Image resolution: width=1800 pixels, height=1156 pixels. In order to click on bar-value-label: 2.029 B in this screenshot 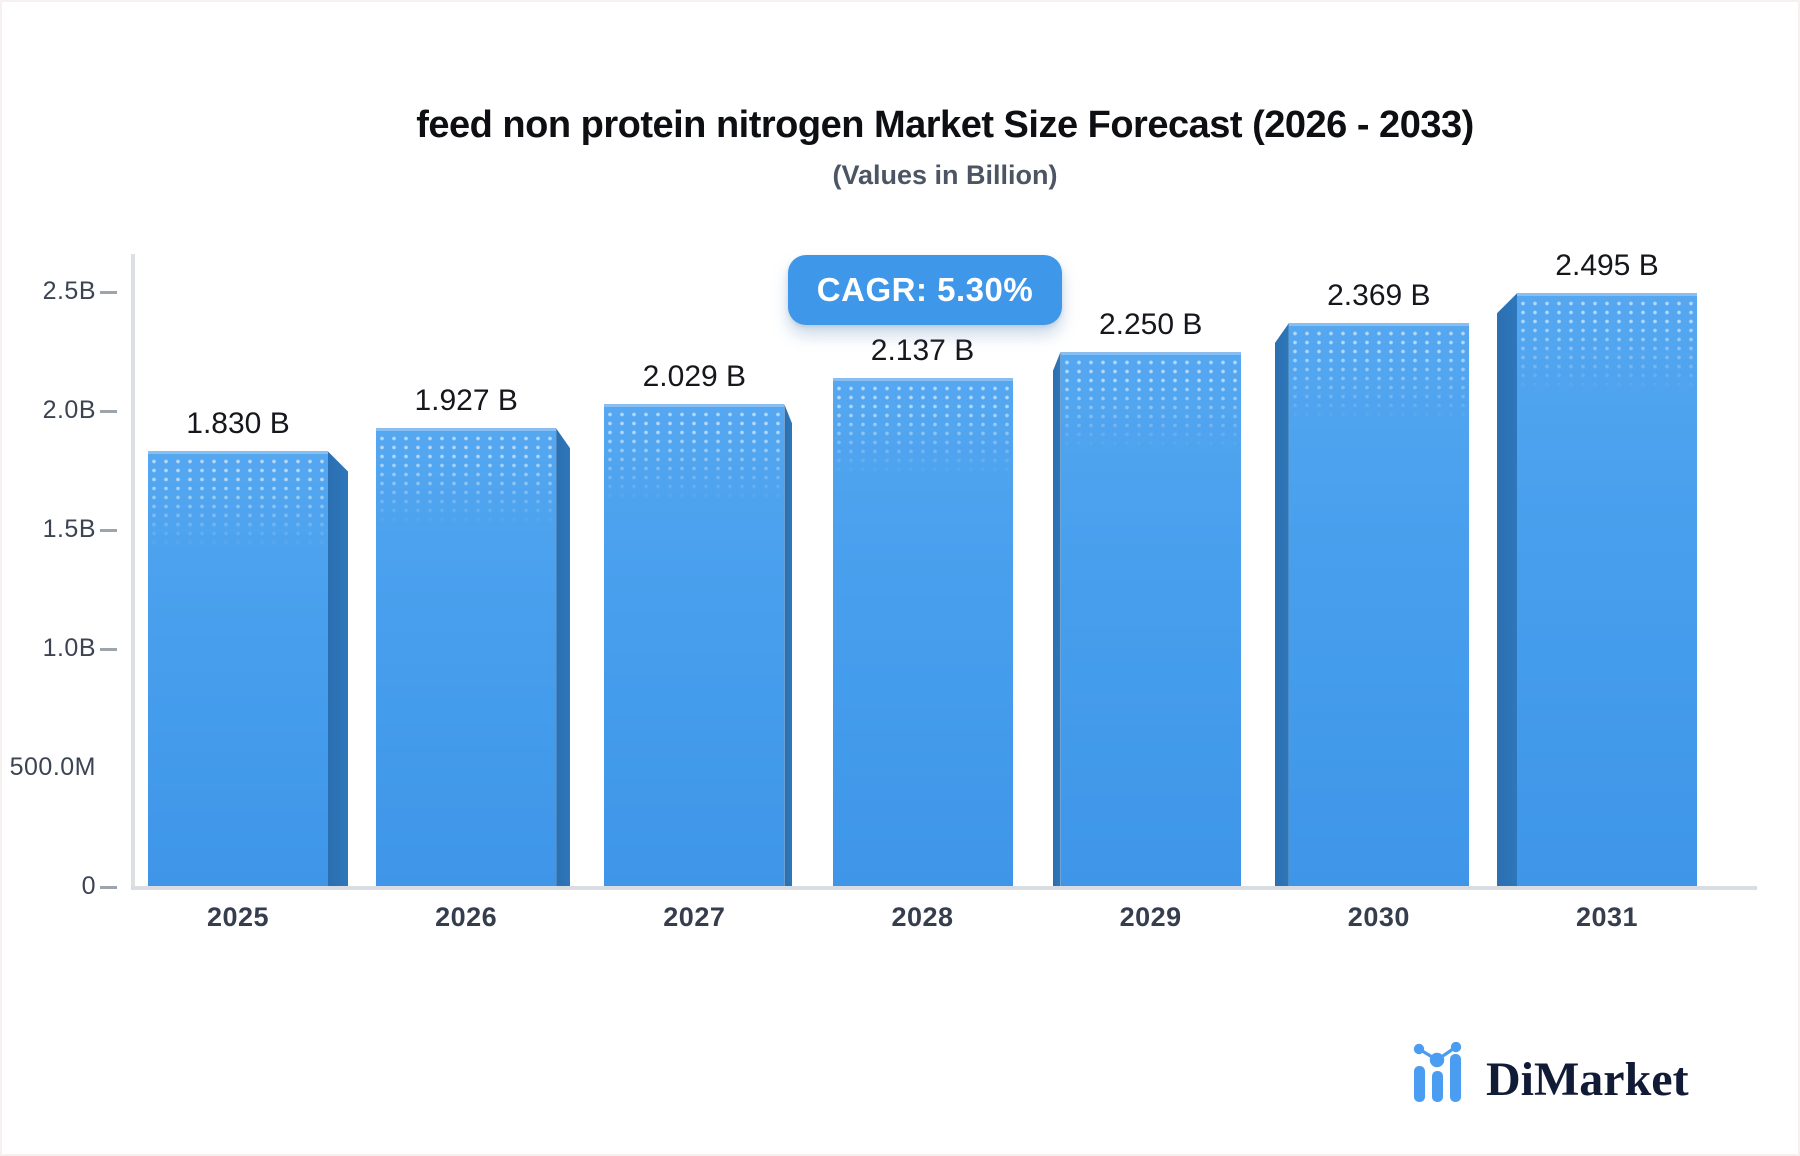, I will do `click(694, 377)`.